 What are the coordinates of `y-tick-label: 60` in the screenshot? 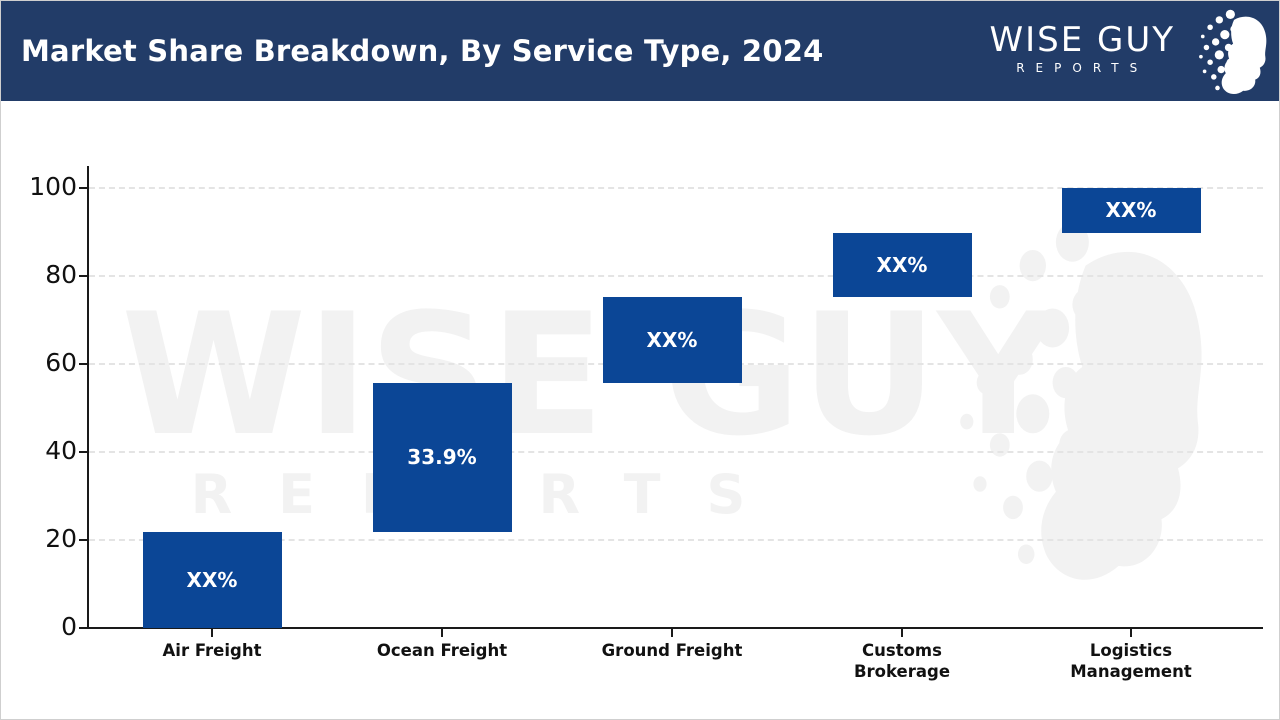 It's located at (61, 362).